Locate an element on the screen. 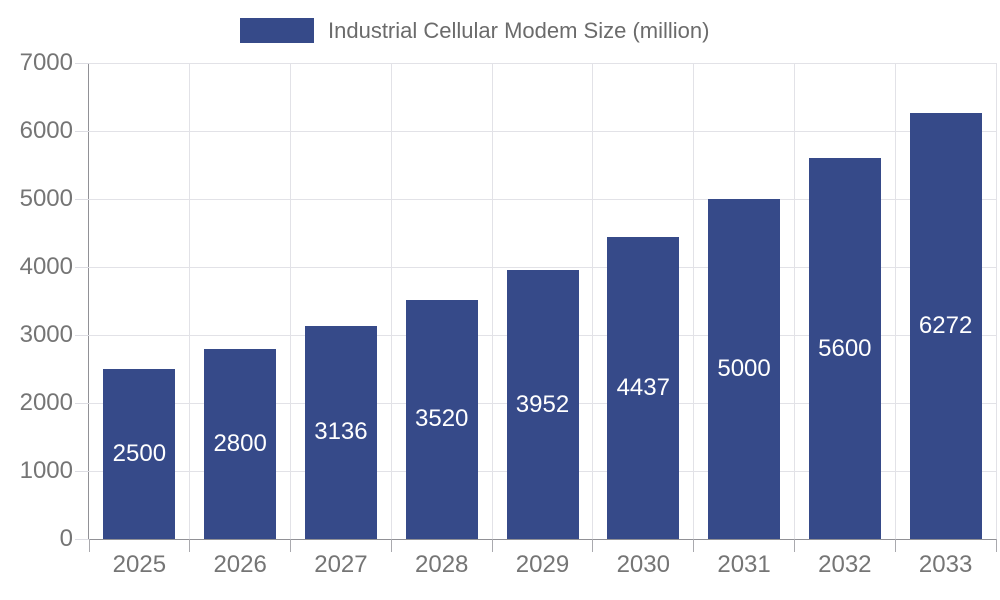 This screenshot has width=1000, height=600. bar-value-label: 2800 is located at coordinates (240, 443).